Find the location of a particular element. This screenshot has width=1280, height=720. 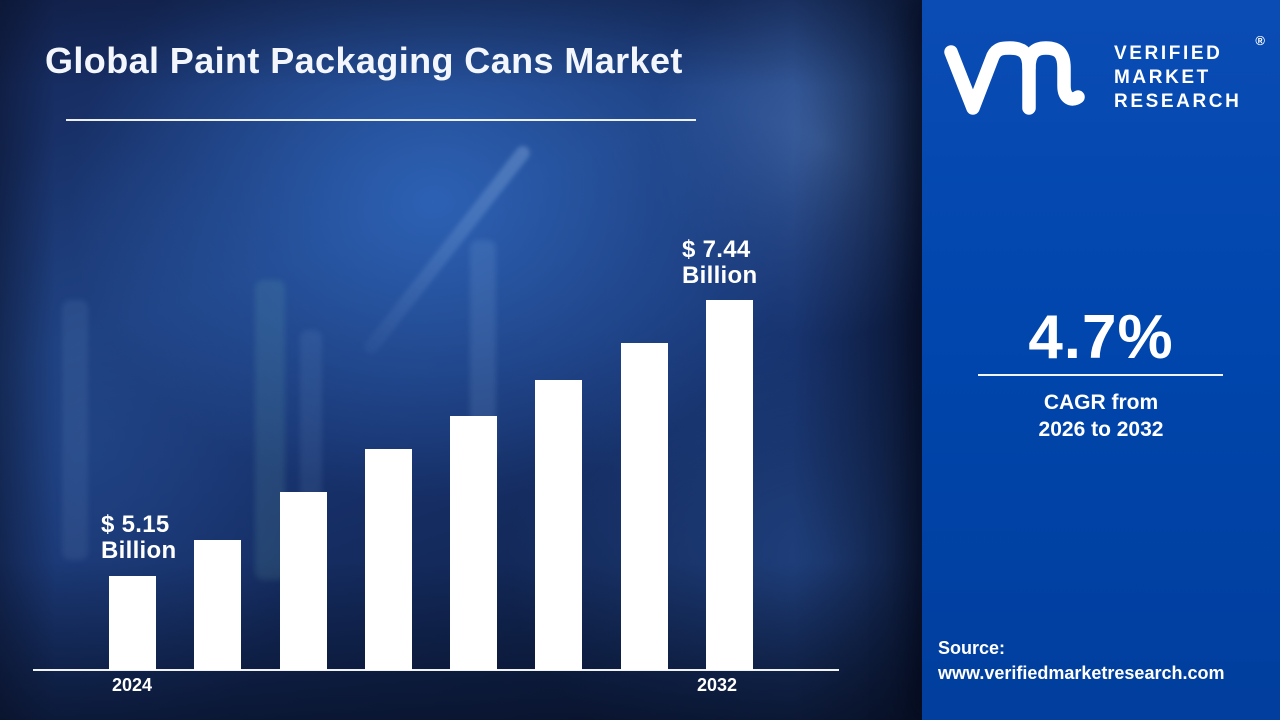

last-bar-value-label: $ 7.44 Billion is located at coordinates (719, 263).